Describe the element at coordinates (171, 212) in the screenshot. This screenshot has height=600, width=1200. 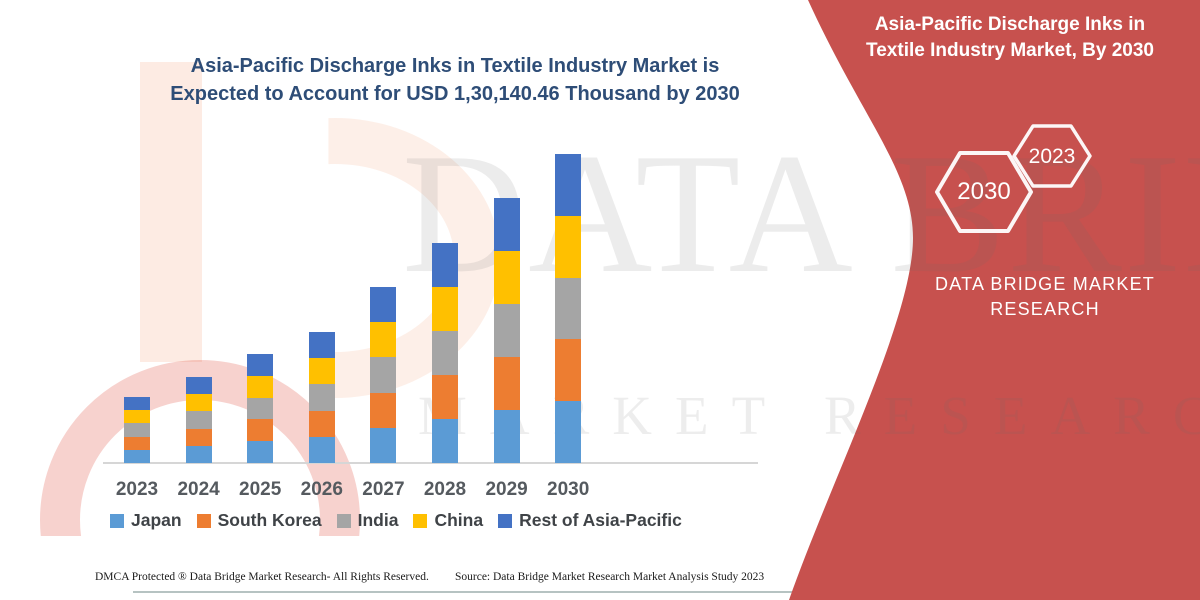
I see `watermark-logo-bar-shape` at that location.